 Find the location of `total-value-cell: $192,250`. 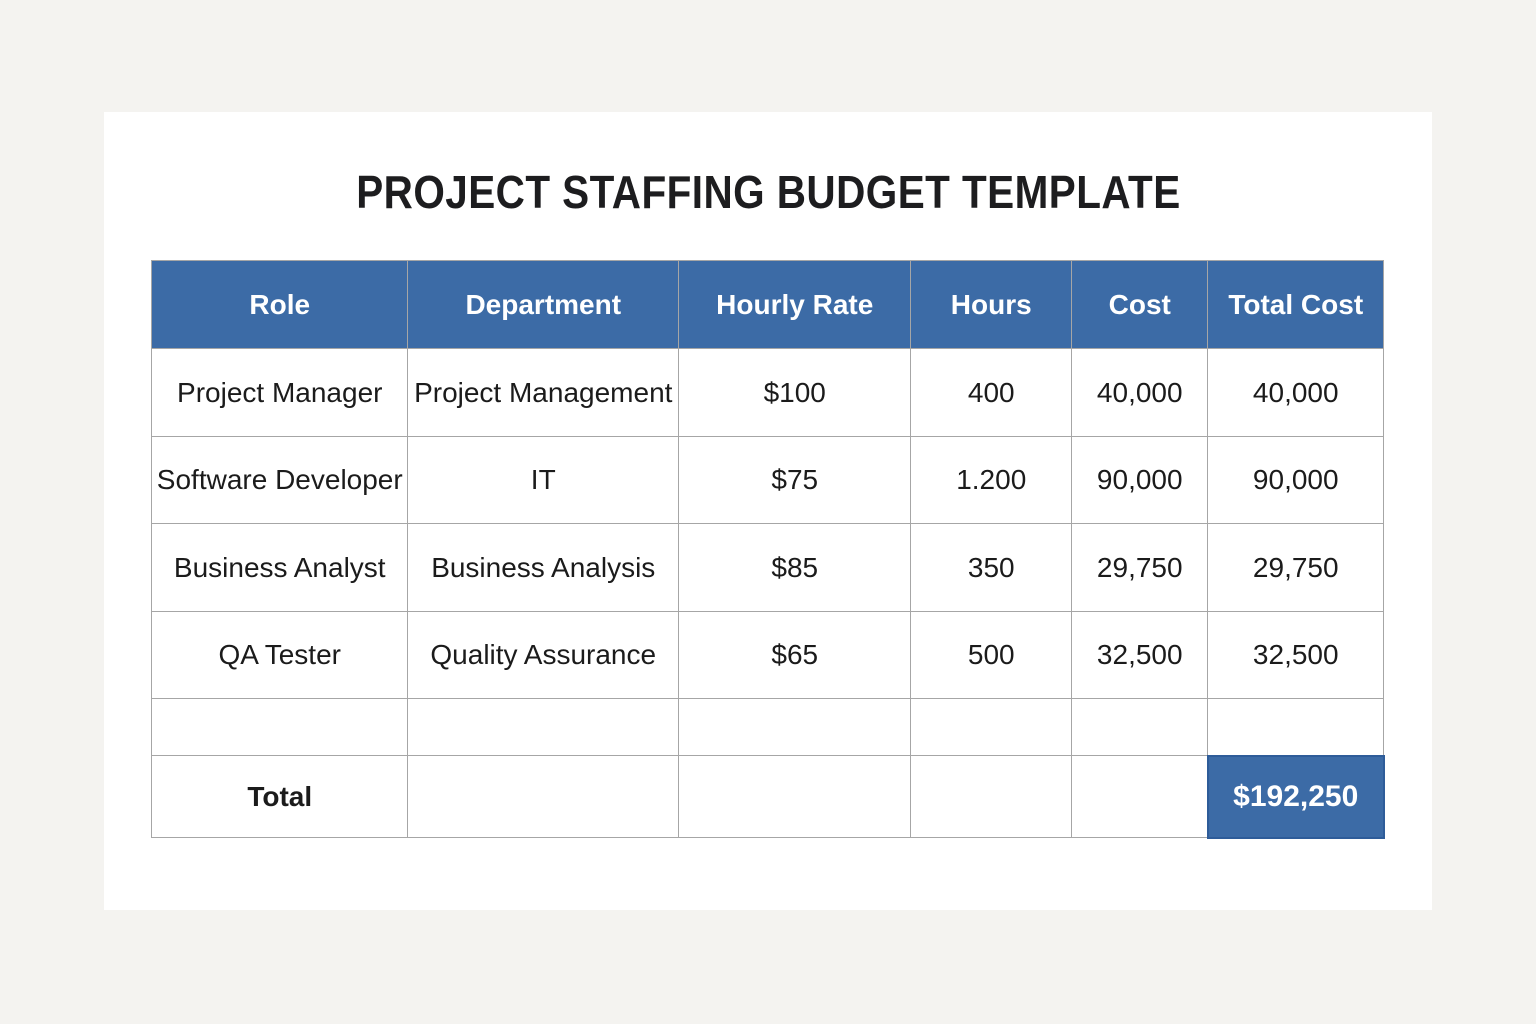

total-value-cell: $192,250 is located at coordinates (1295, 796).